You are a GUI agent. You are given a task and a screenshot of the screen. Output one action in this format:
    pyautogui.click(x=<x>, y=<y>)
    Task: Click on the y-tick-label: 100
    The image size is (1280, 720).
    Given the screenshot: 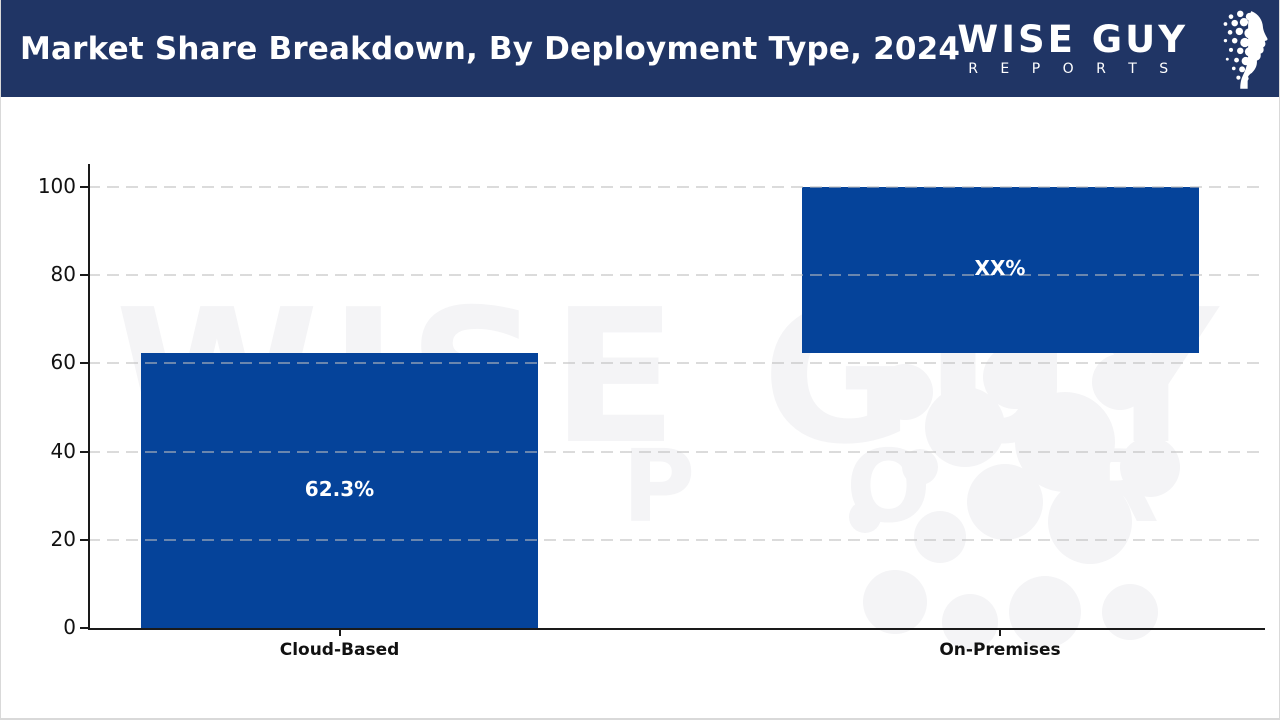 What is the action you would take?
    pyautogui.click(x=56, y=186)
    